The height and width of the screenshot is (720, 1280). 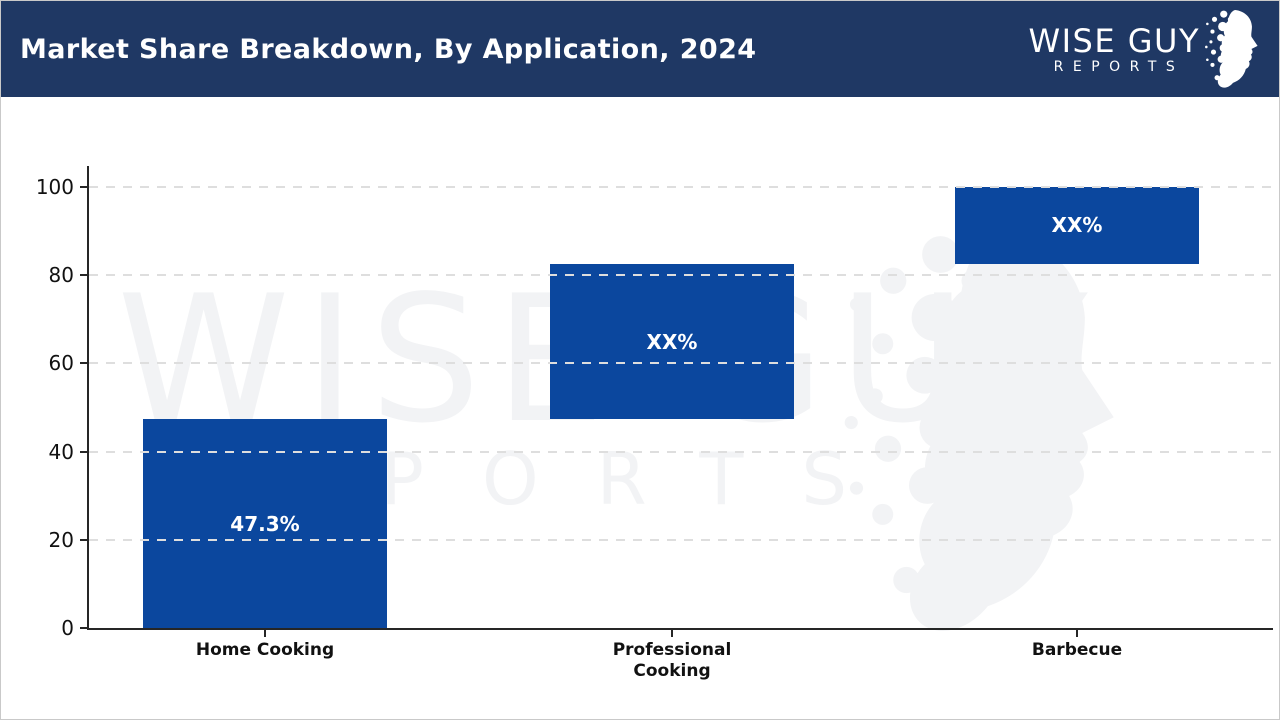 I want to click on wise-guy-logo: WISE GUY REPORTS, so click(x=1146, y=49).